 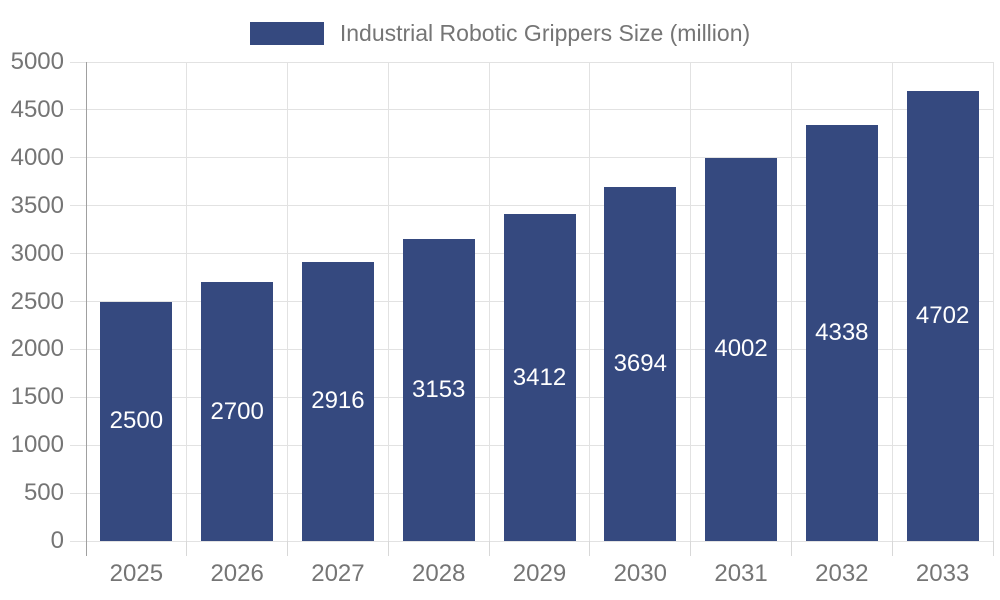 I want to click on bar-value-label: 4702, so click(x=942, y=315).